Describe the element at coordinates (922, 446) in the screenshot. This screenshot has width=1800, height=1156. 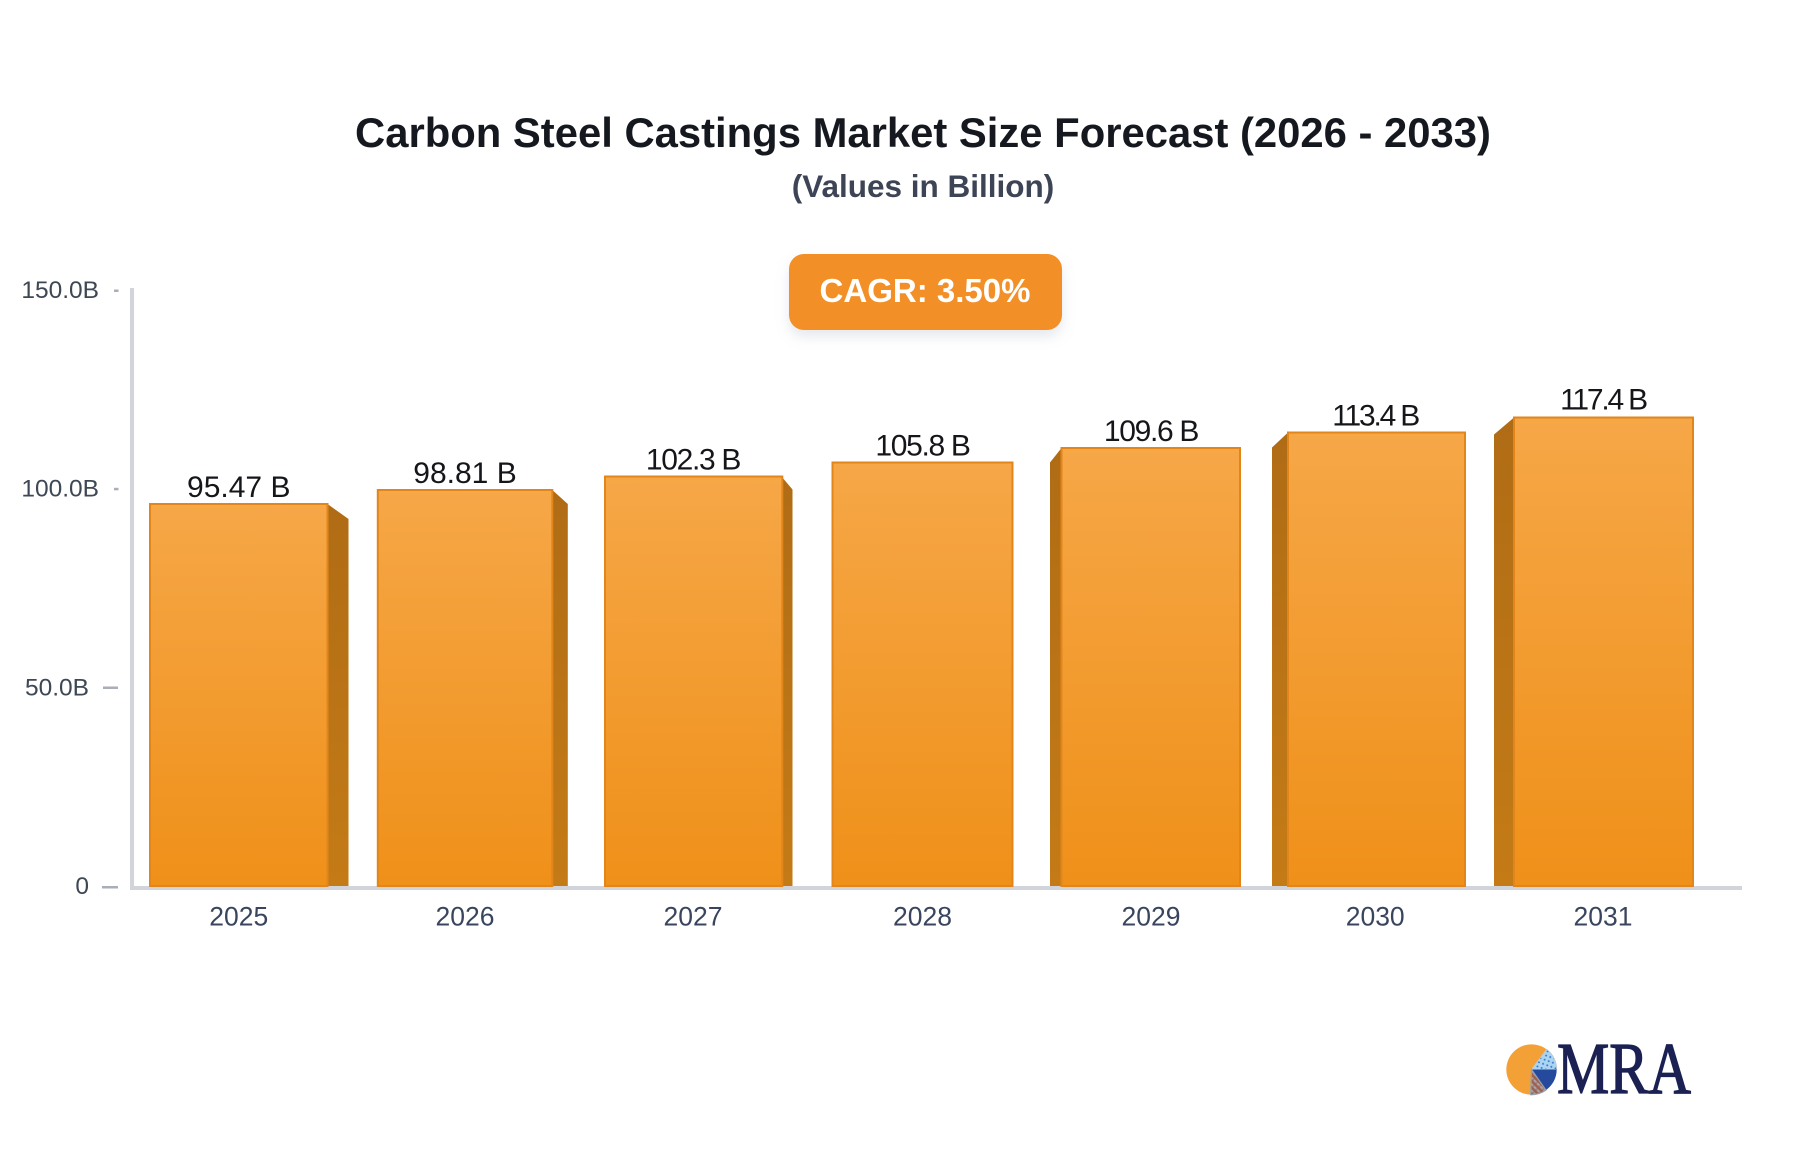
I see `svg-text: 105.8 B` at that location.